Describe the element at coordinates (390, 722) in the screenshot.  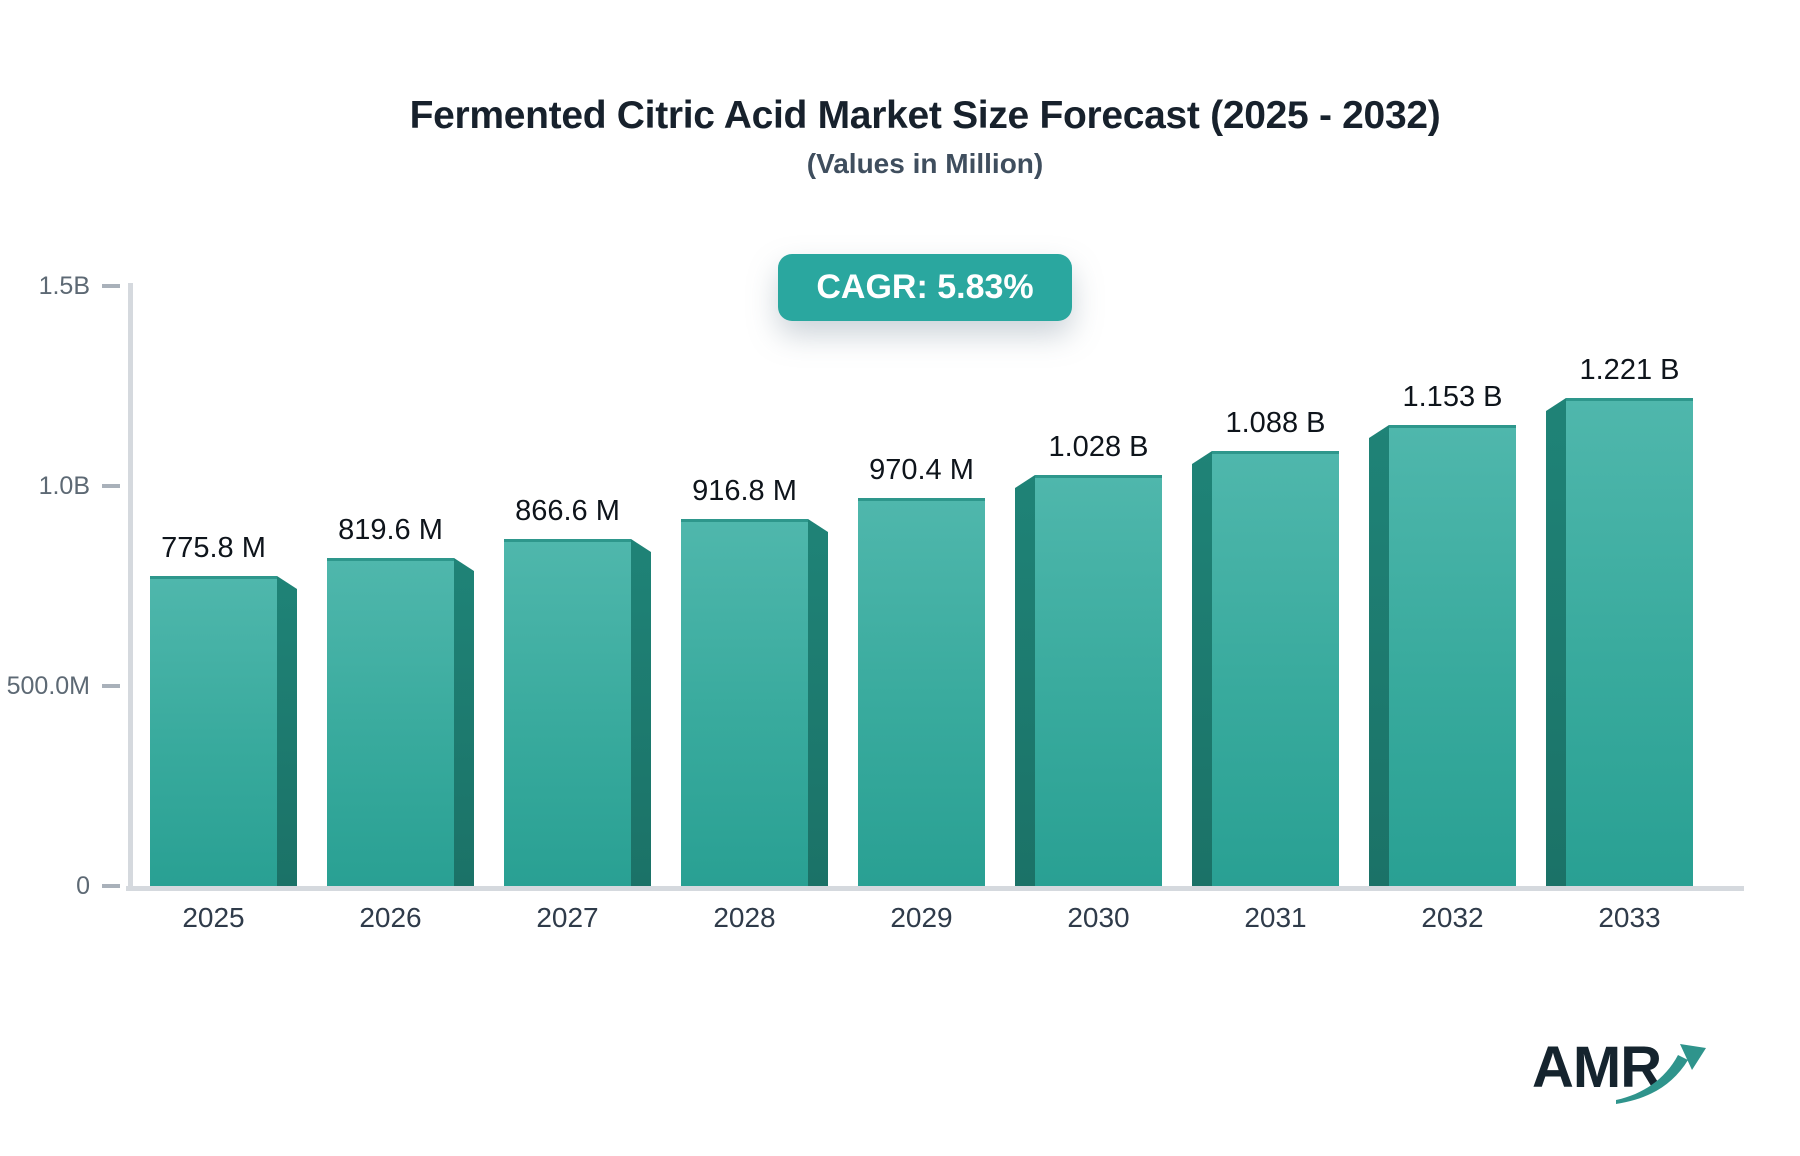
I see `bar-2026` at that location.